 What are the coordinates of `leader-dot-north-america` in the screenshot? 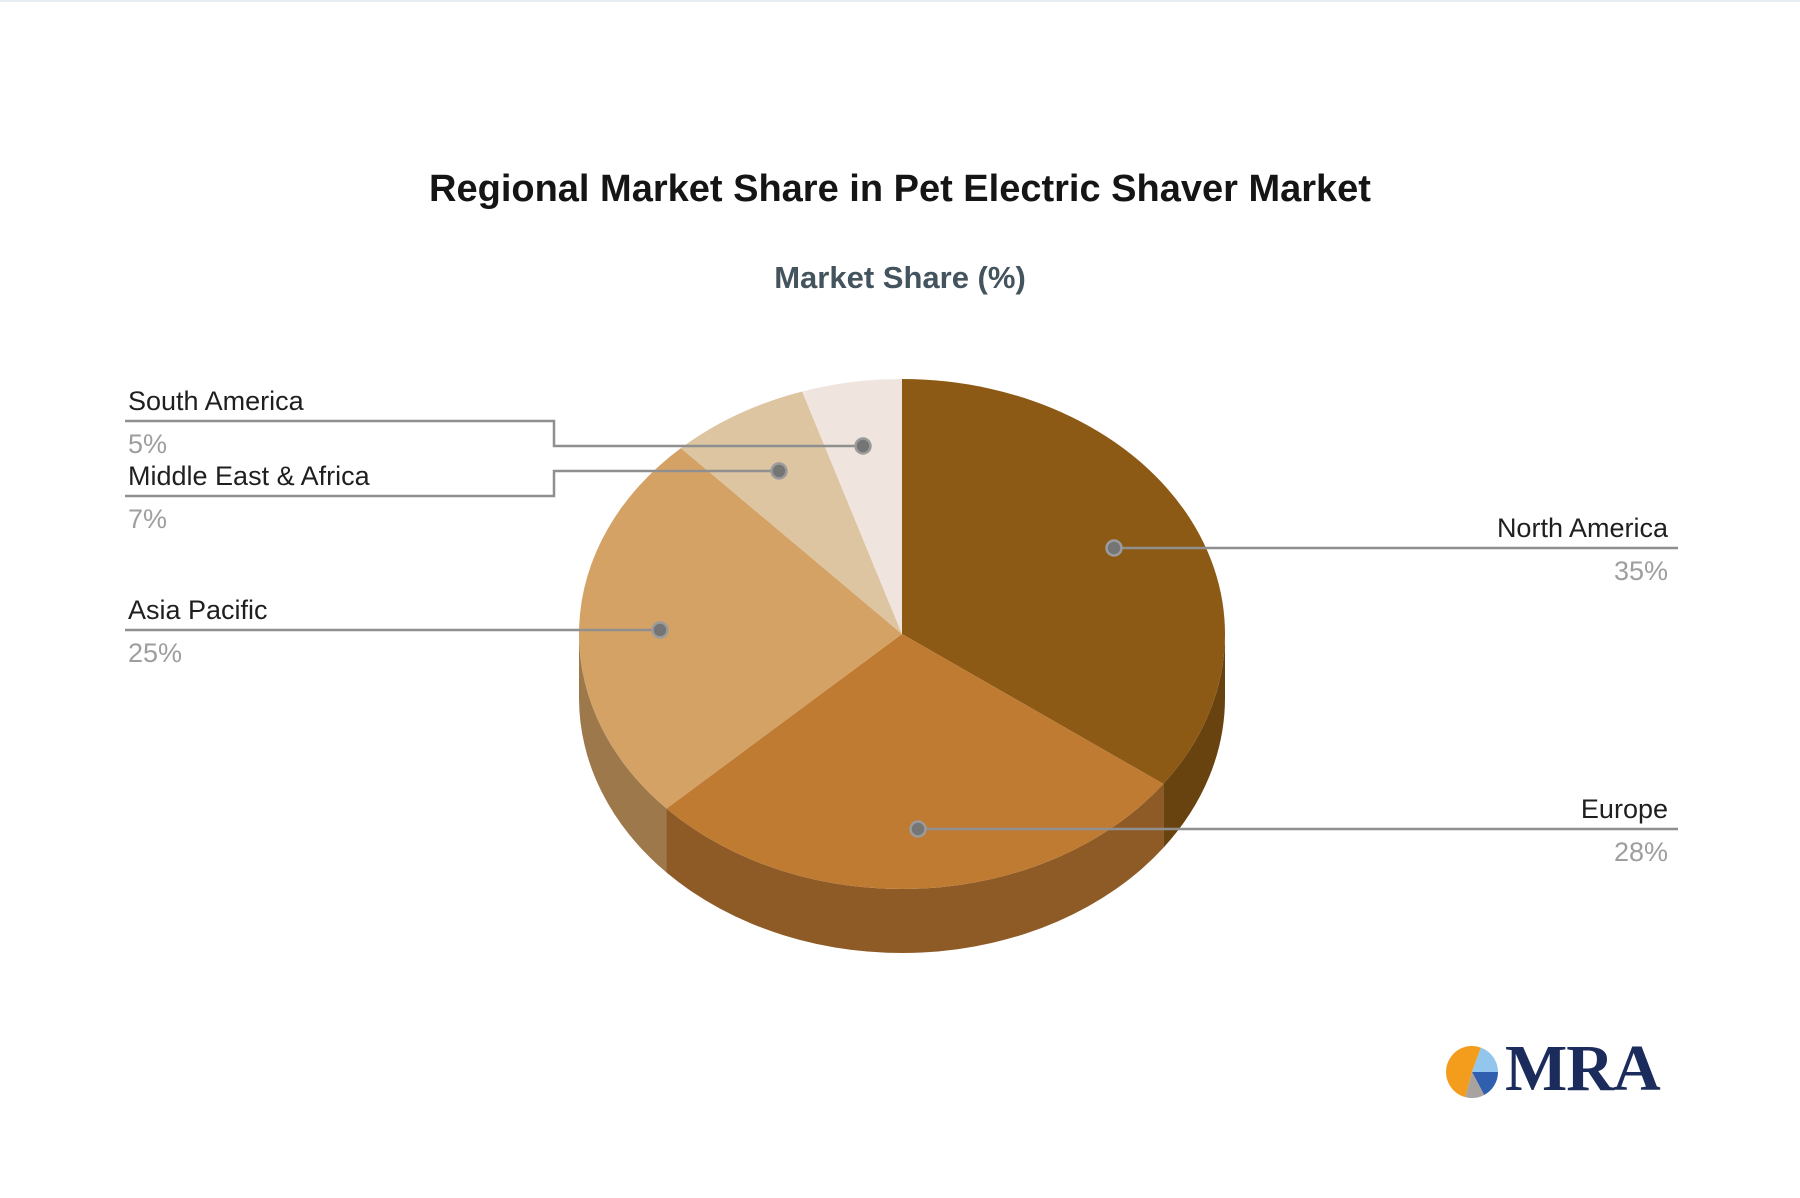 It's located at (1114, 548).